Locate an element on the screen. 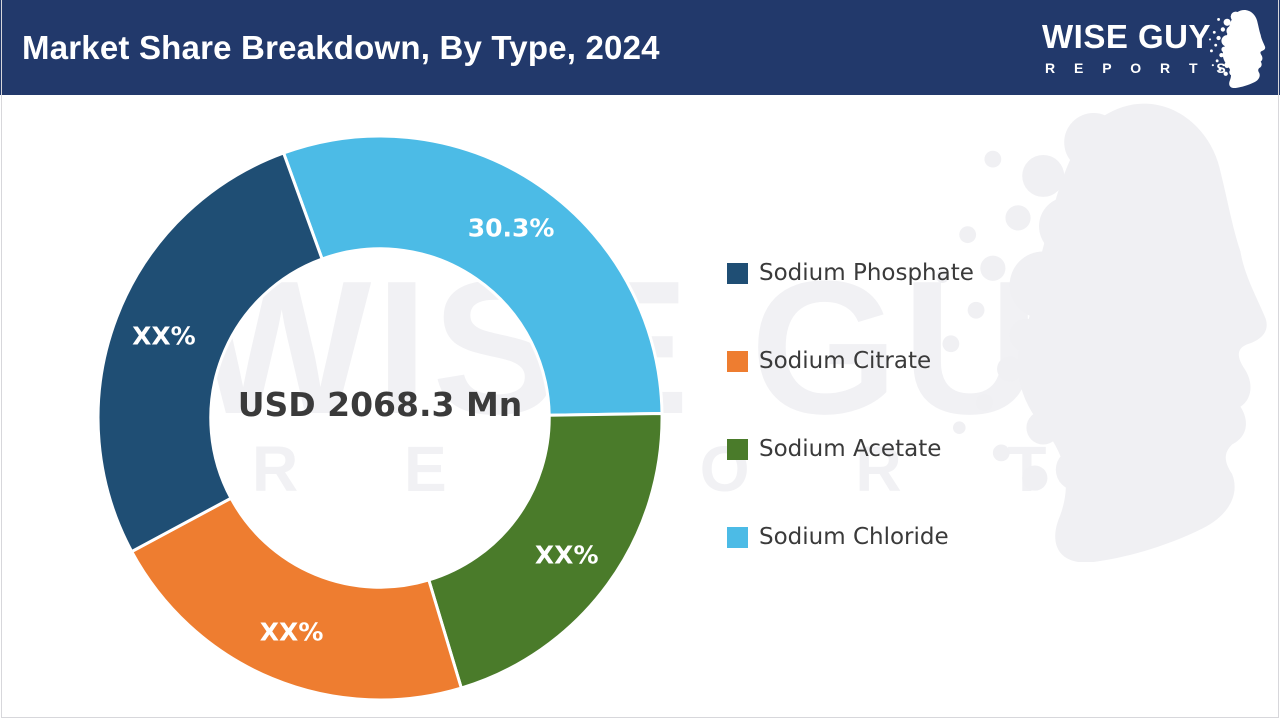 This screenshot has width=1280, height=720. wiseguy-logo: WISE GUY R E P O R T S is located at coordinates (1140, 48).